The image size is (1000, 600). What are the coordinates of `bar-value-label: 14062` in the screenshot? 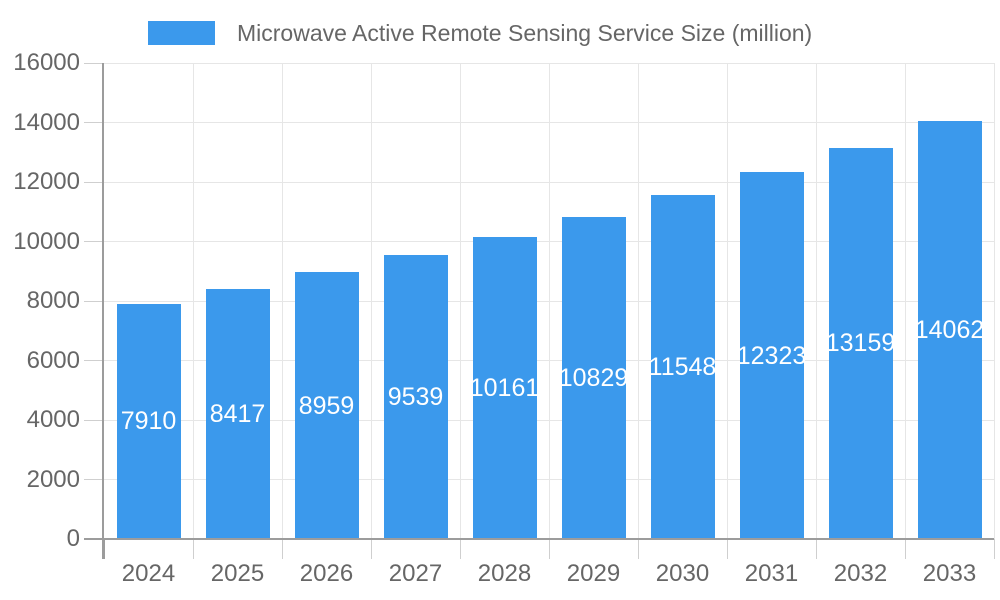 It's located at (949, 329).